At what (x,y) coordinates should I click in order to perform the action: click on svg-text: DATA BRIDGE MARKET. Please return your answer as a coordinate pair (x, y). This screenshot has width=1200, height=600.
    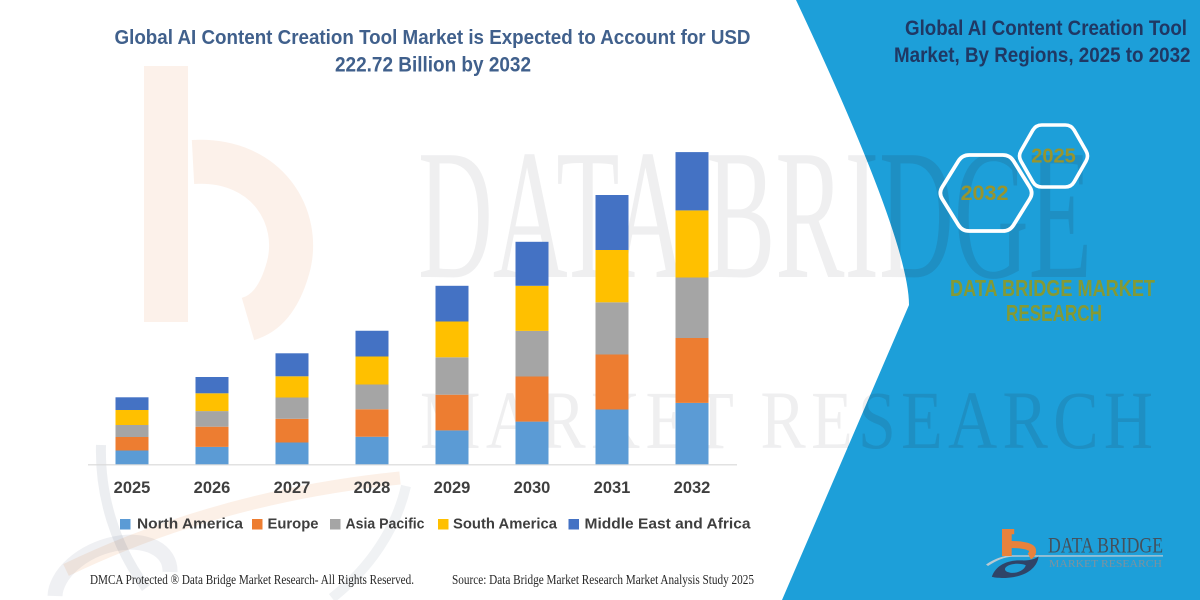
    Looking at the image, I should click on (1052, 288).